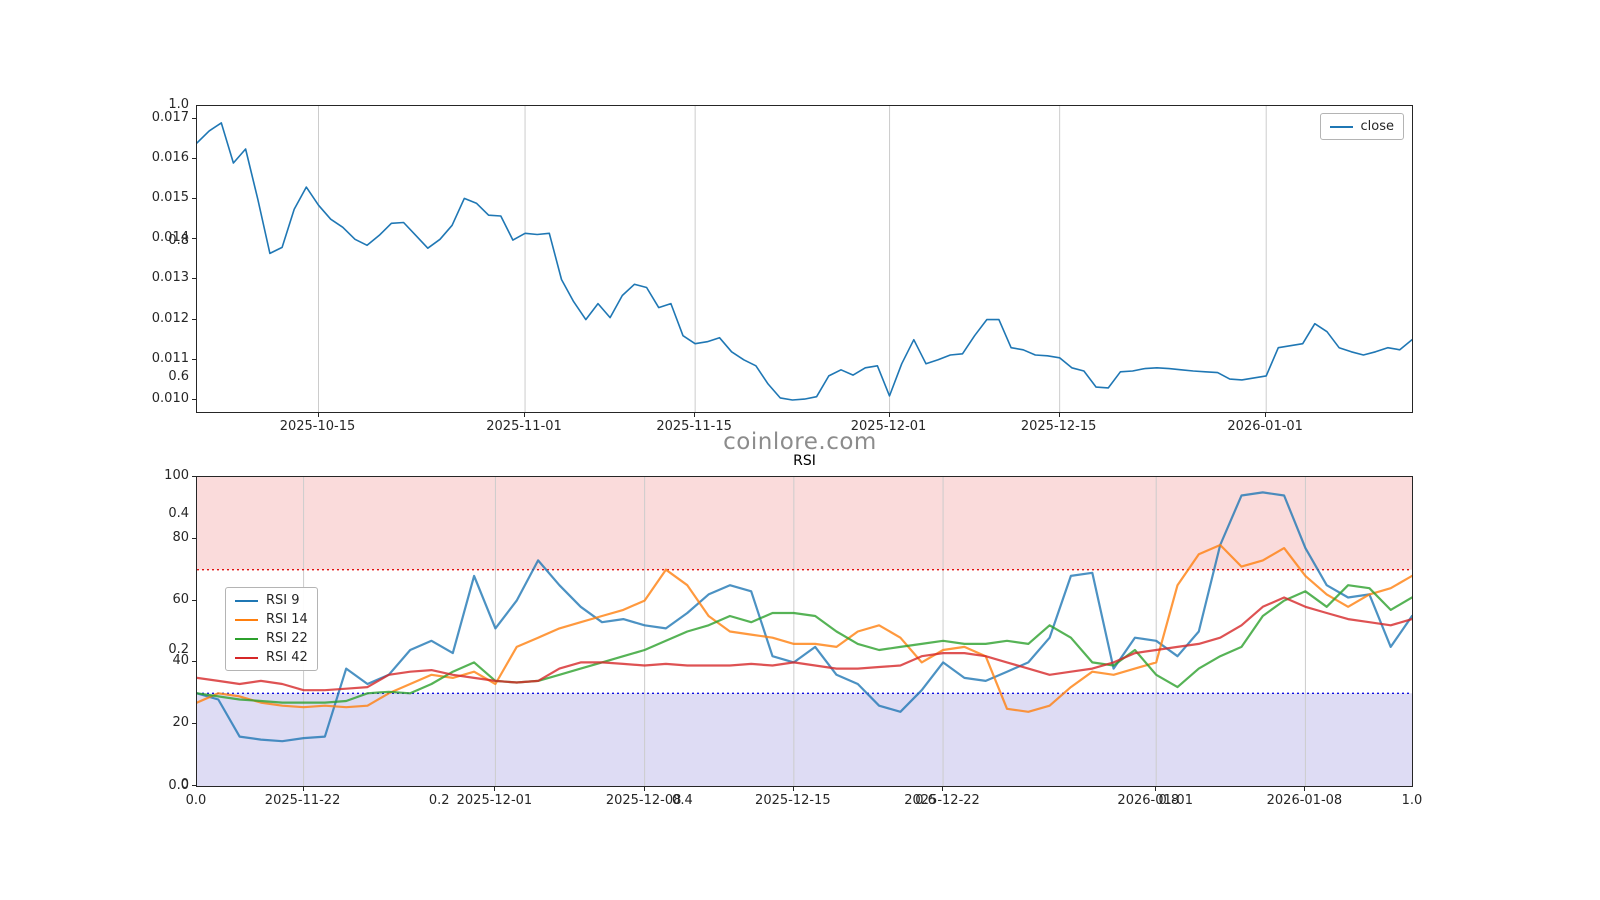 The width and height of the screenshot is (1600, 900). Describe the element at coordinates (804, 461) in the screenshot. I see `rsi-chart-title: RSI` at that location.